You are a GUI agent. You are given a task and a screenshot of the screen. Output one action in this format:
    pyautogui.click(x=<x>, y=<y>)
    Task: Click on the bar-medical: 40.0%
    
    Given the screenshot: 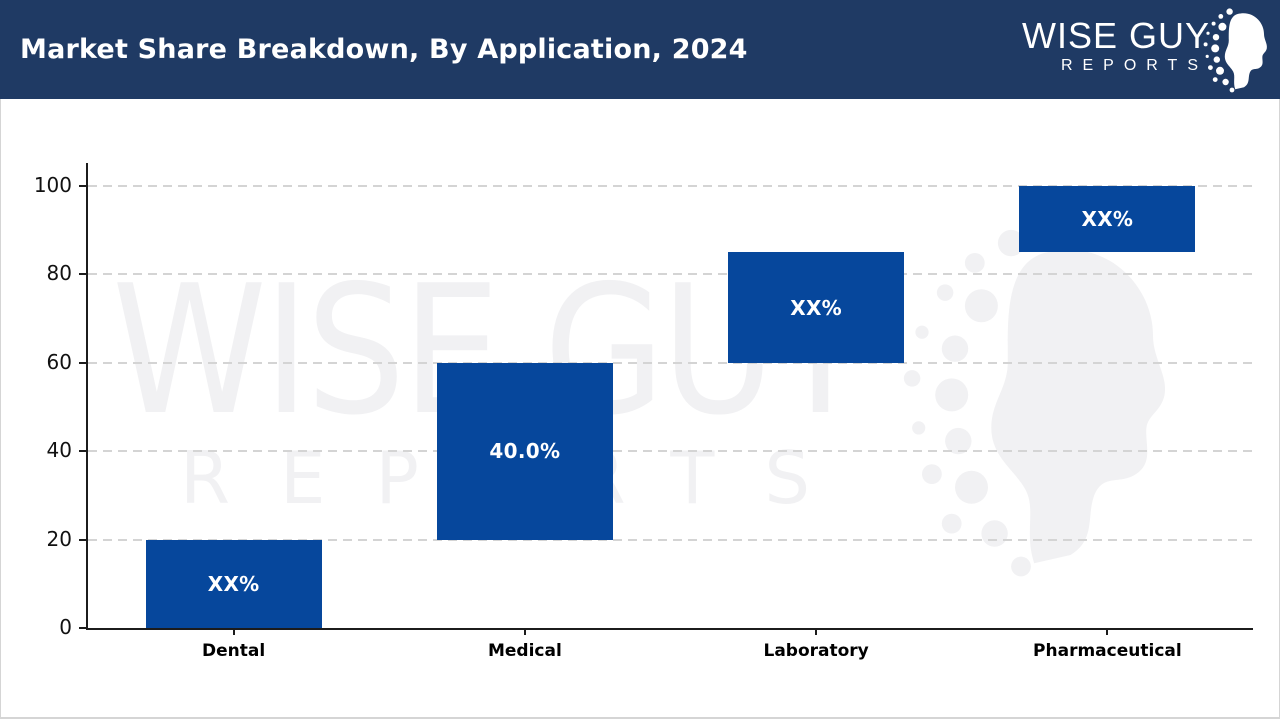 What is the action you would take?
    pyautogui.click(x=524, y=451)
    